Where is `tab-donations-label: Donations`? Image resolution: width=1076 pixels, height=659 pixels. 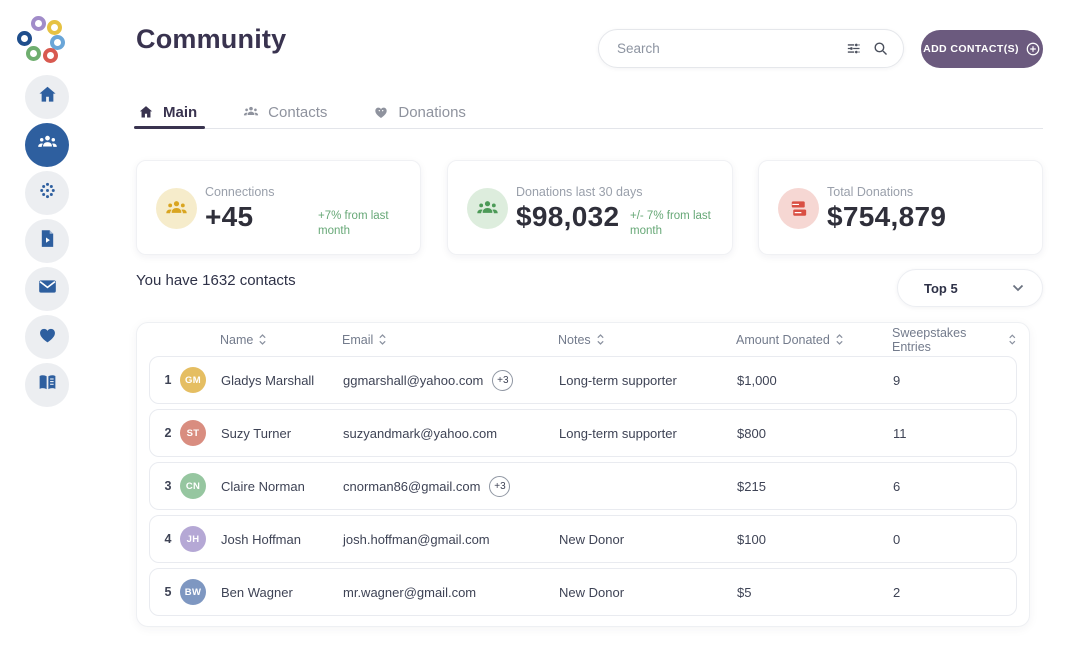
tab-donations-label: Donations is located at coordinates (432, 112).